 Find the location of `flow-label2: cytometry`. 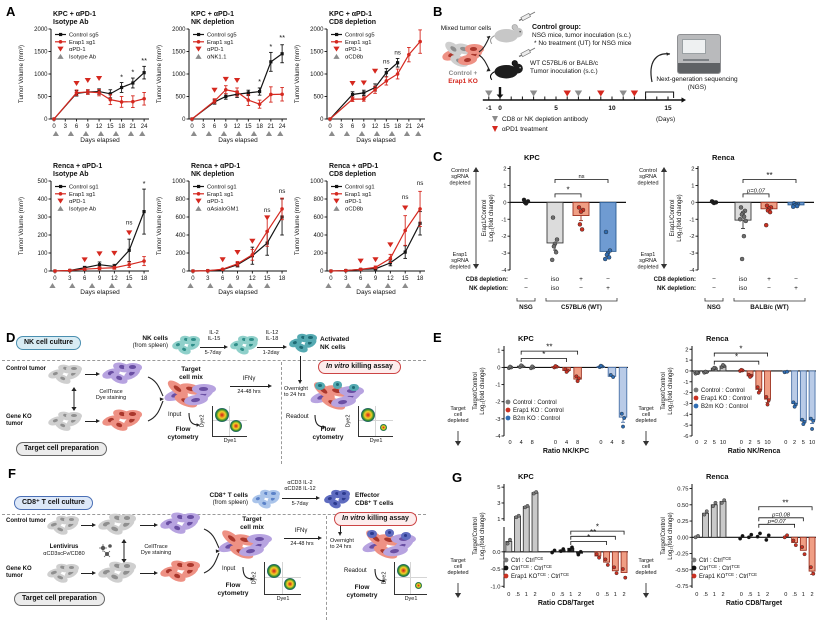

flow-label2: cytometry is located at coordinates (328, 437).